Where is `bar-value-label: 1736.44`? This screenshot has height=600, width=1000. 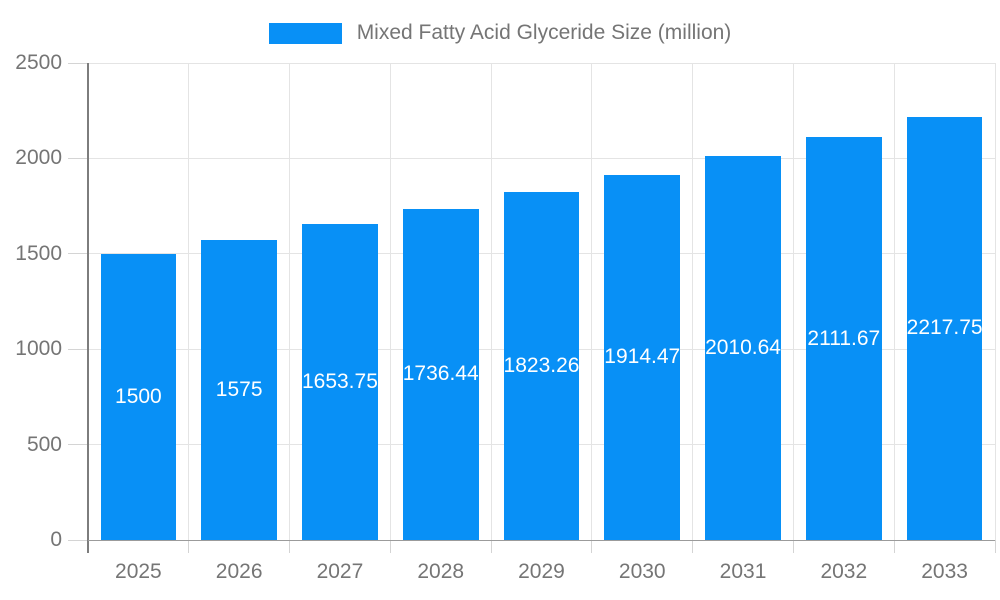
bar-value-label: 1736.44 is located at coordinates (440, 374).